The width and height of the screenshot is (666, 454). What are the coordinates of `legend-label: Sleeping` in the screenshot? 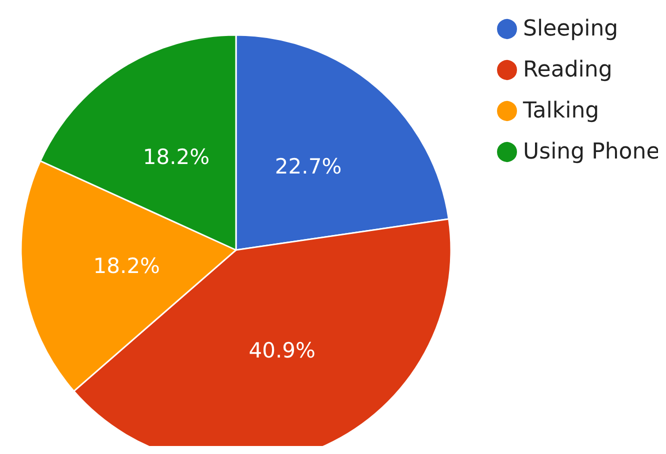 It's located at (570, 29).